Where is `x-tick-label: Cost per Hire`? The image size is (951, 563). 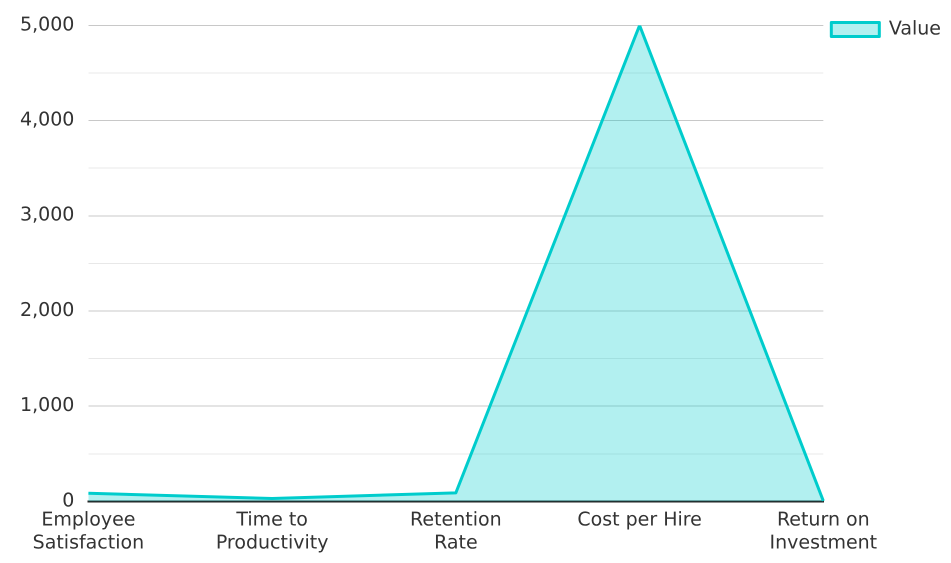
x-tick-label: Cost per Hire is located at coordinates (639, 519).